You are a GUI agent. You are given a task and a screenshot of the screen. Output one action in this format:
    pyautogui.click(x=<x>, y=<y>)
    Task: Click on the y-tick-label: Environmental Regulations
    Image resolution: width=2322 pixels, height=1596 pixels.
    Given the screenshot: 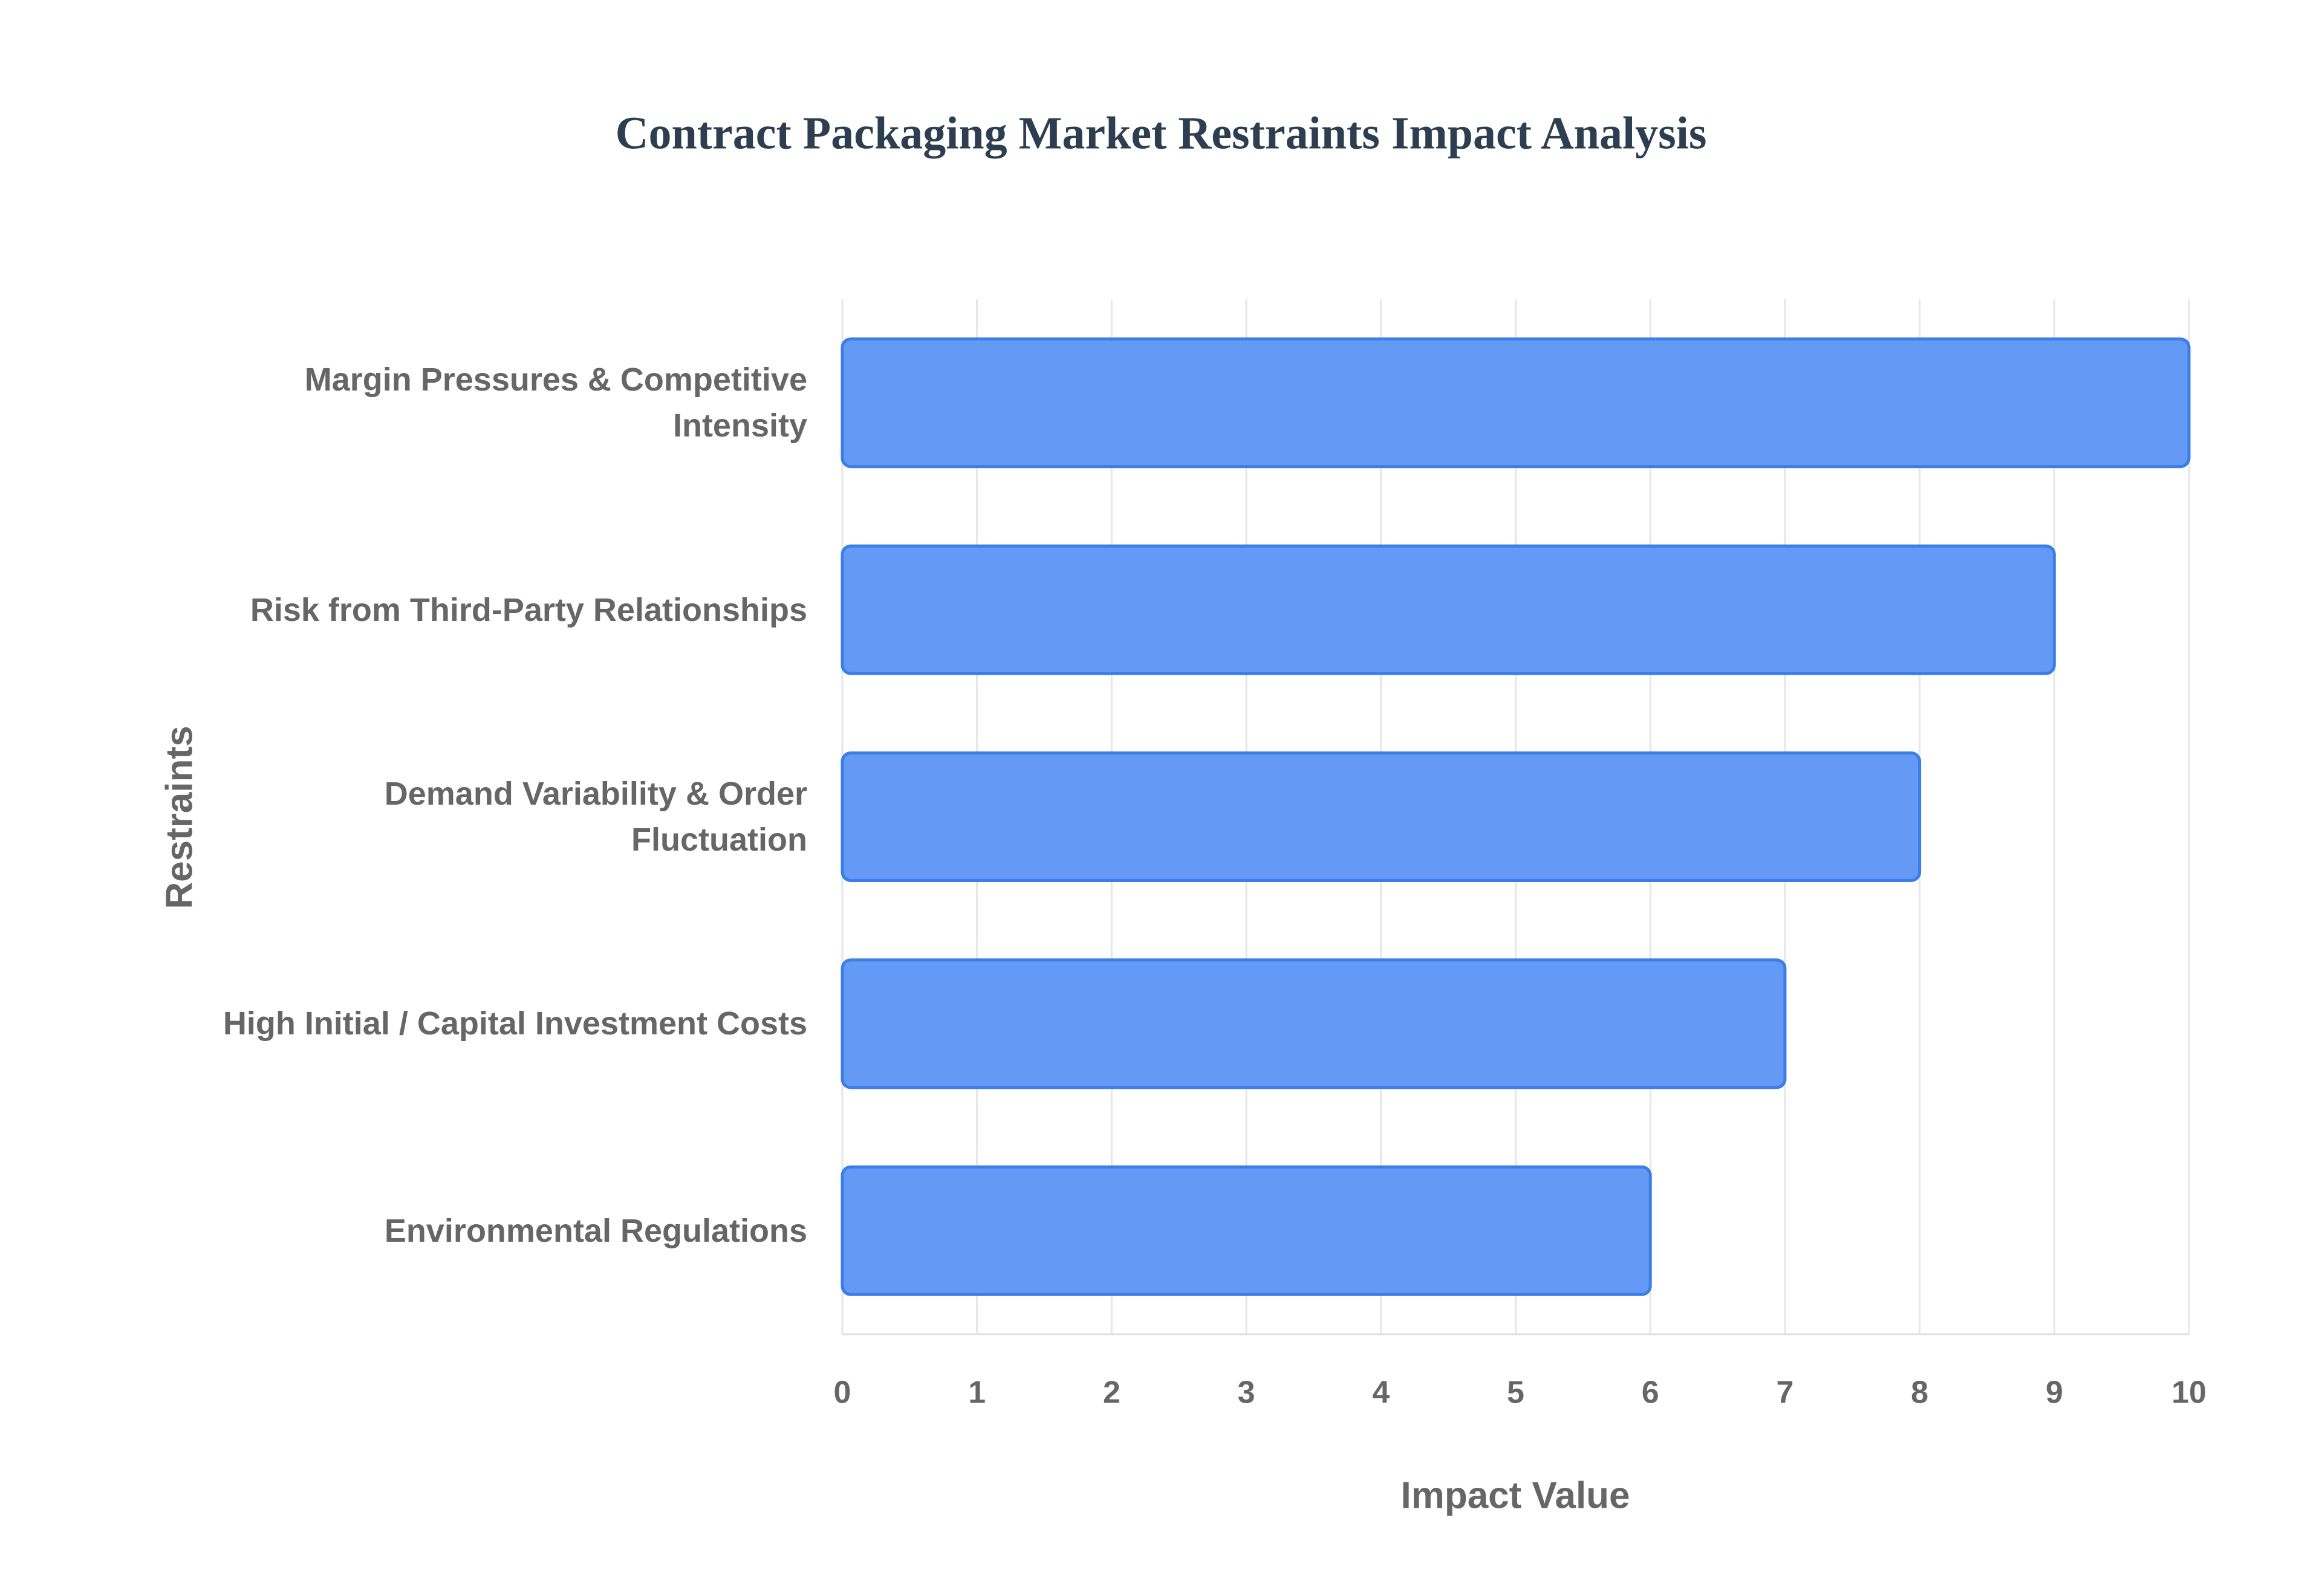 What is the action you would take?
    pyautogui.click(x=595, y=1230)
    